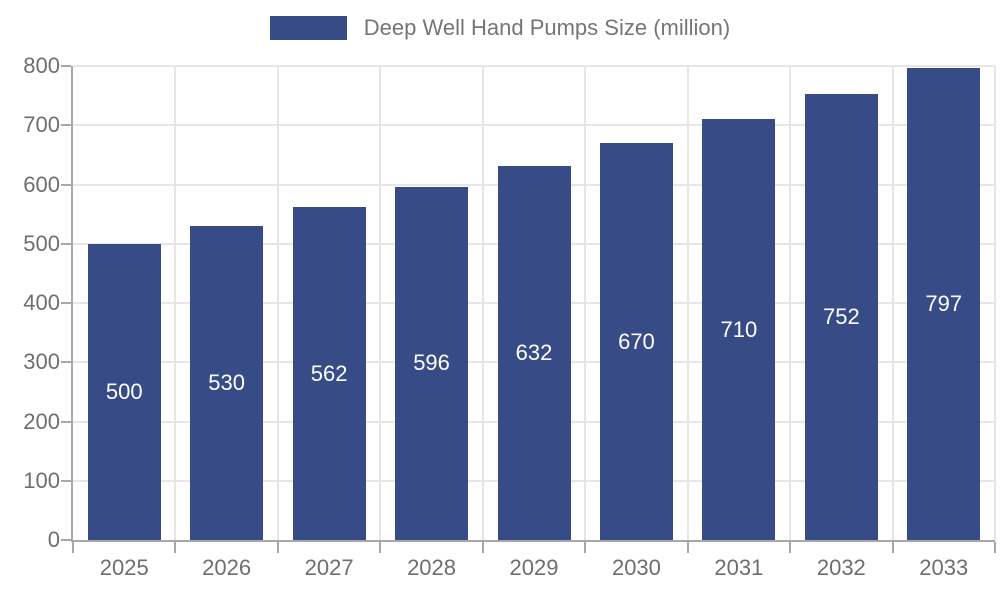 This screenshot has height=600, width=1000. I want to click on x-tick-label: 2026, so click(227, 567).